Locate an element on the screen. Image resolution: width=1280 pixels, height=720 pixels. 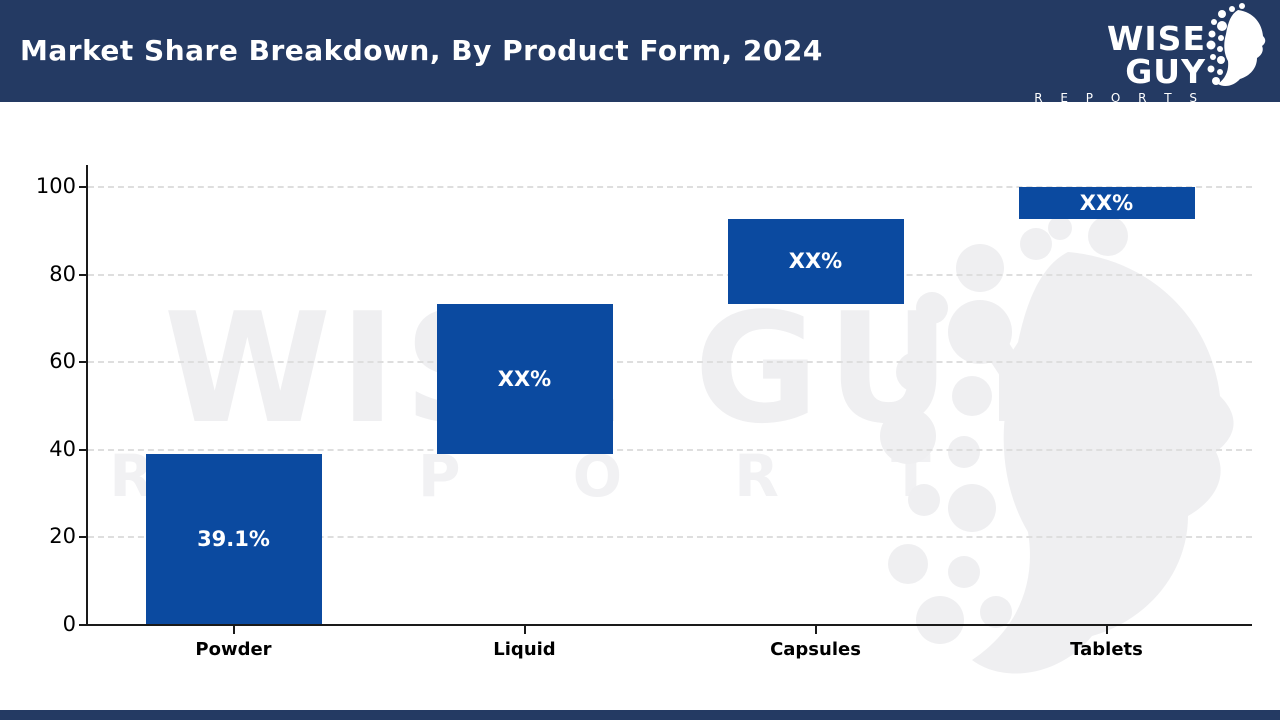
bar-value-label-liquid: XX% is located at coordinates (524, 378).